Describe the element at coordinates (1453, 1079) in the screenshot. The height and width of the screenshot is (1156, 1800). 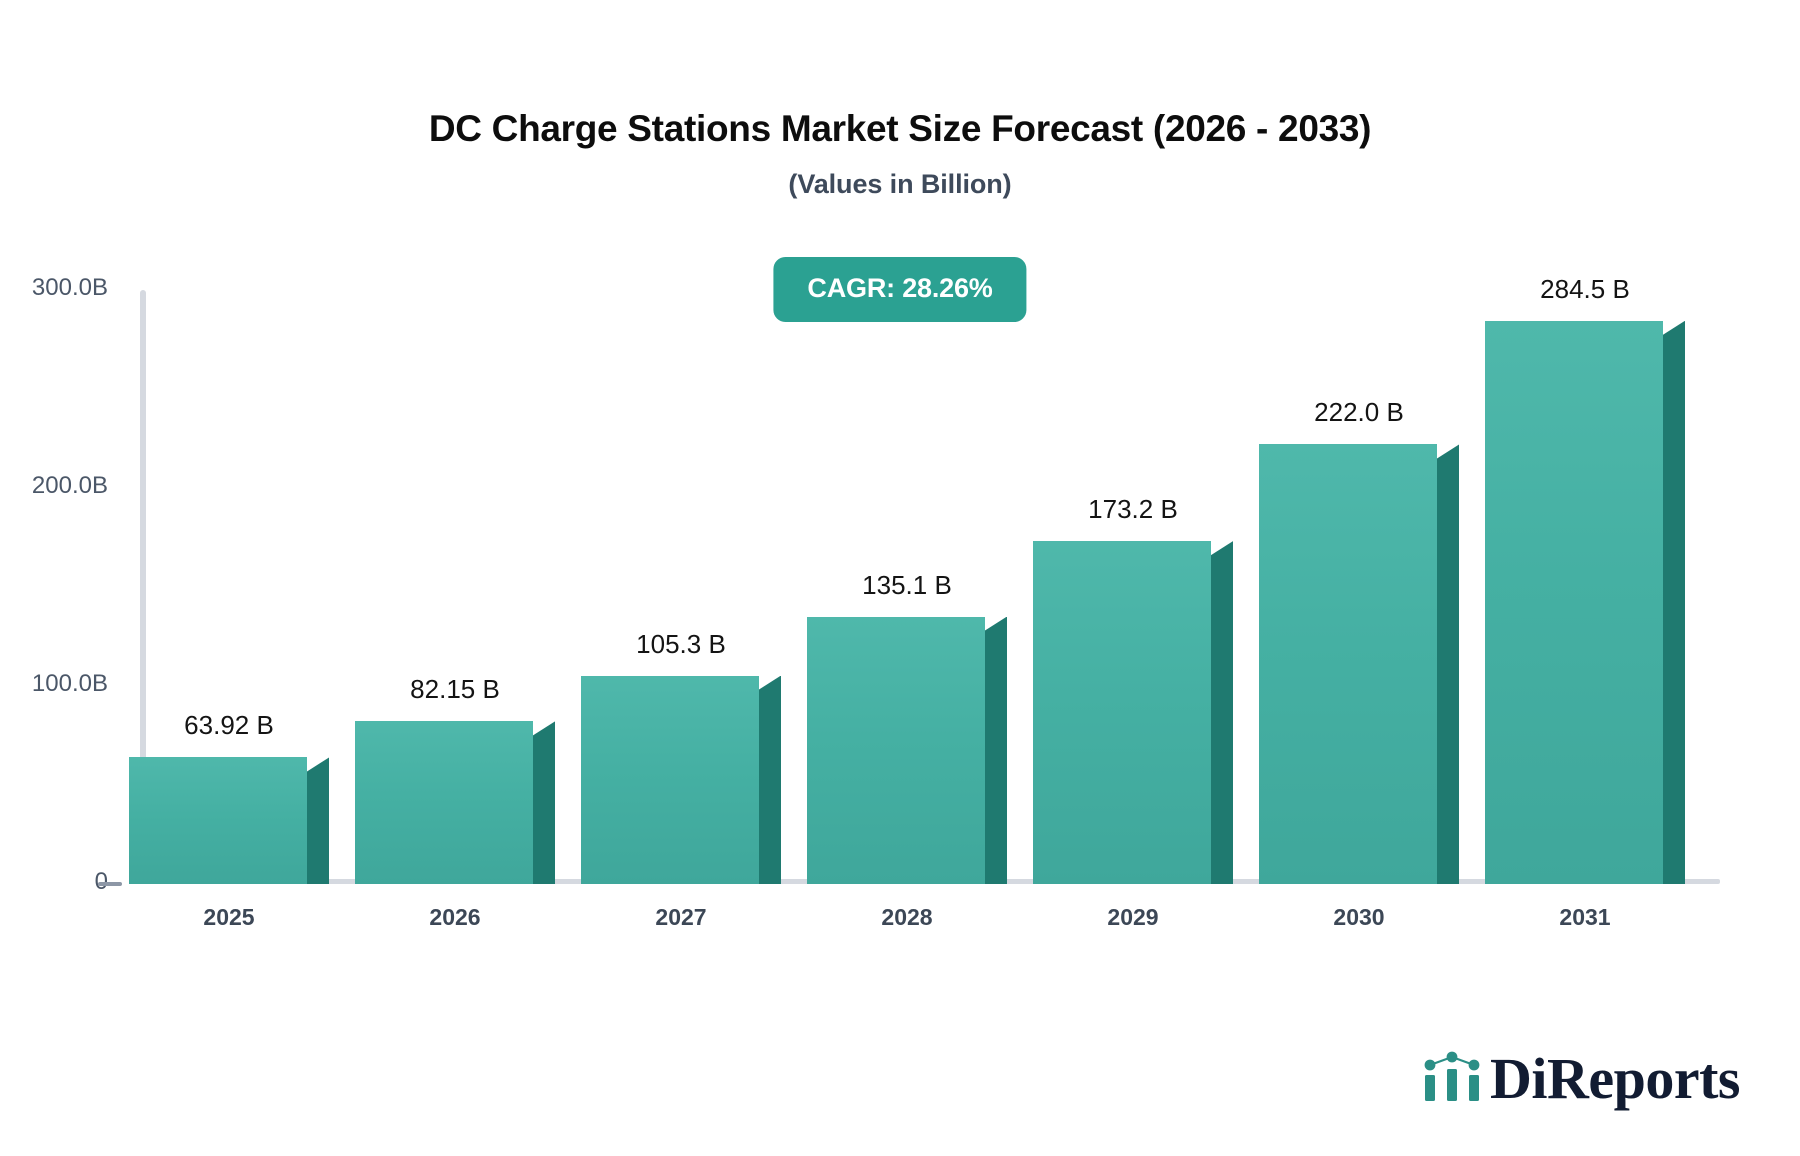
I see `bar-chart-icon` at that location.